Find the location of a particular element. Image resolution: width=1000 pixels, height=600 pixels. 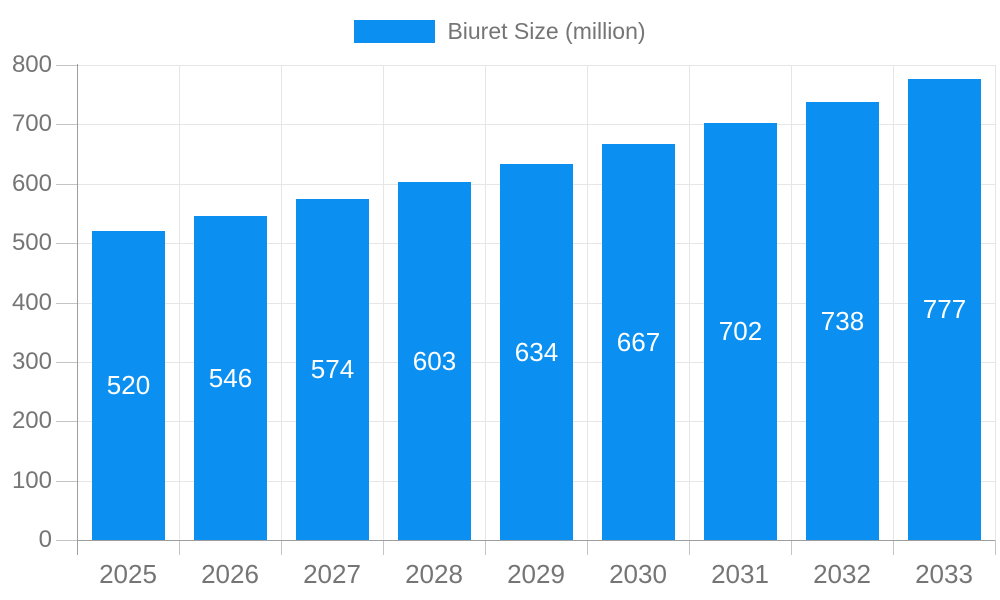

y-axis-tick-label: 300 is located at coordinates (31, 361).